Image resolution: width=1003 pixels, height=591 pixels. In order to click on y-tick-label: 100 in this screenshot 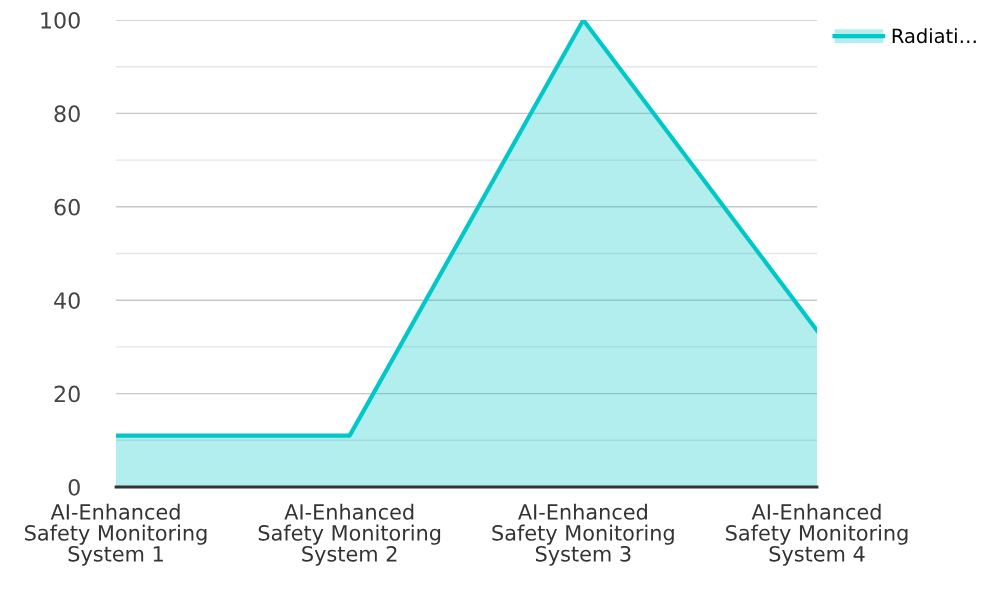, I will do `click(60, 20)`.